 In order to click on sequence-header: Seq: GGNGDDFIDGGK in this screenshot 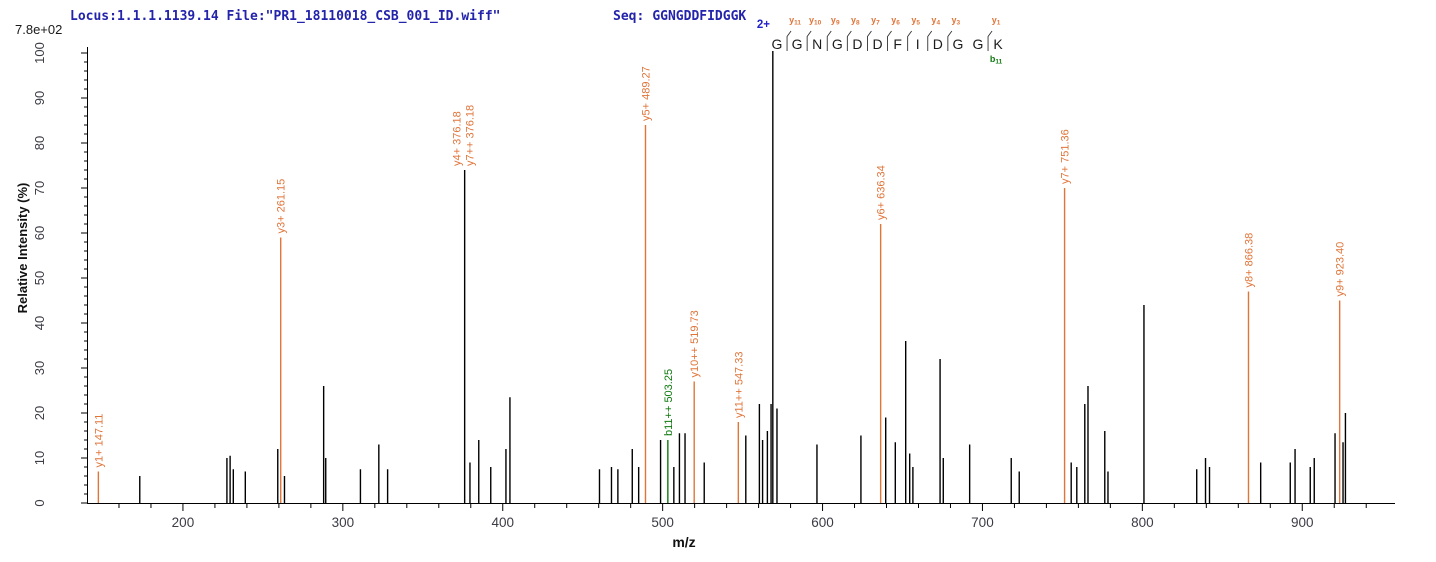, I will do `click(679, 16)`.